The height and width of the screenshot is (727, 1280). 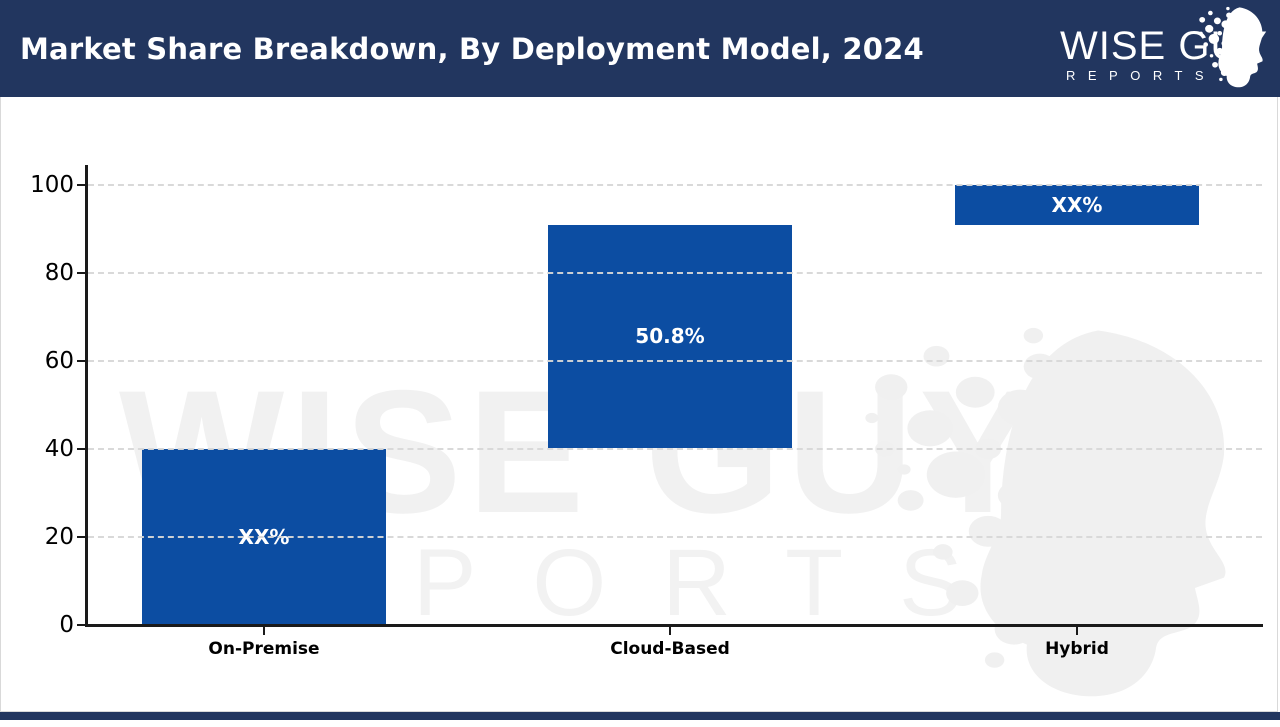 I want to click on y-tick-label: 20, so click(x=59, y=537).